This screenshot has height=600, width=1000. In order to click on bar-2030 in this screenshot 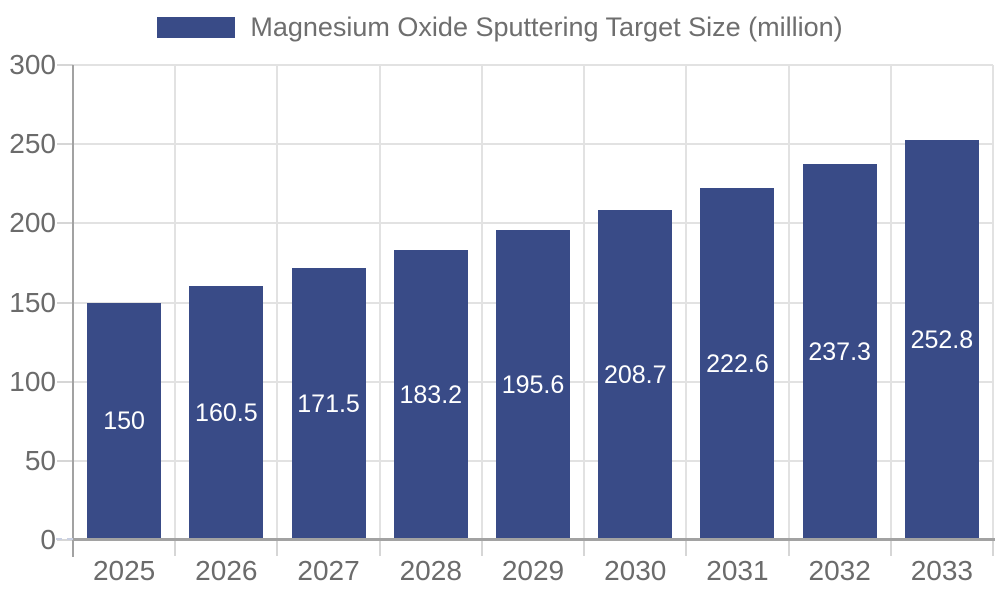, I will do `click(635, 374)`.